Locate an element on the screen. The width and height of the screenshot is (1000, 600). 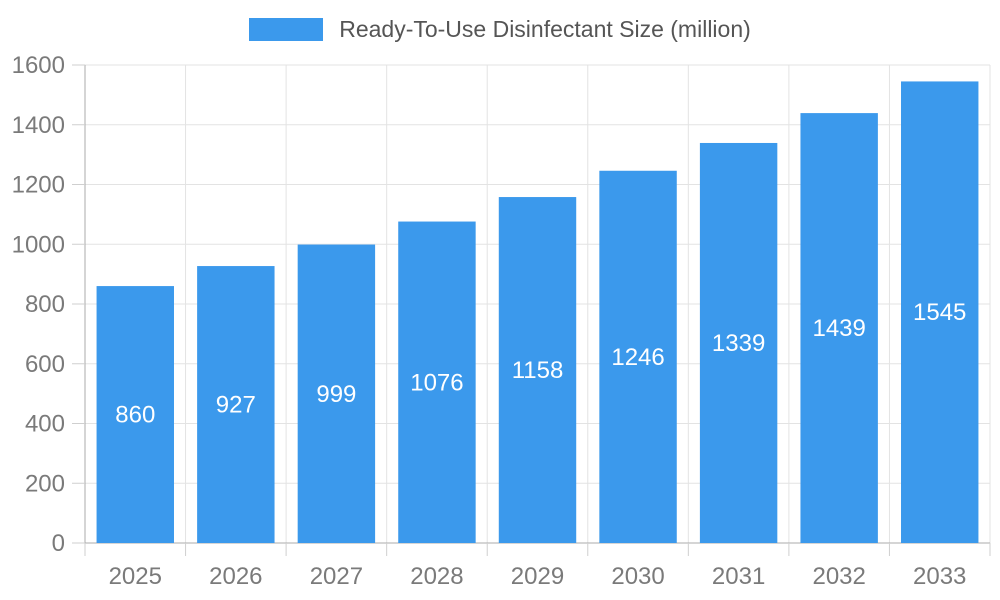
x-tick-label: 2032 is located at coordinates (838, 576).